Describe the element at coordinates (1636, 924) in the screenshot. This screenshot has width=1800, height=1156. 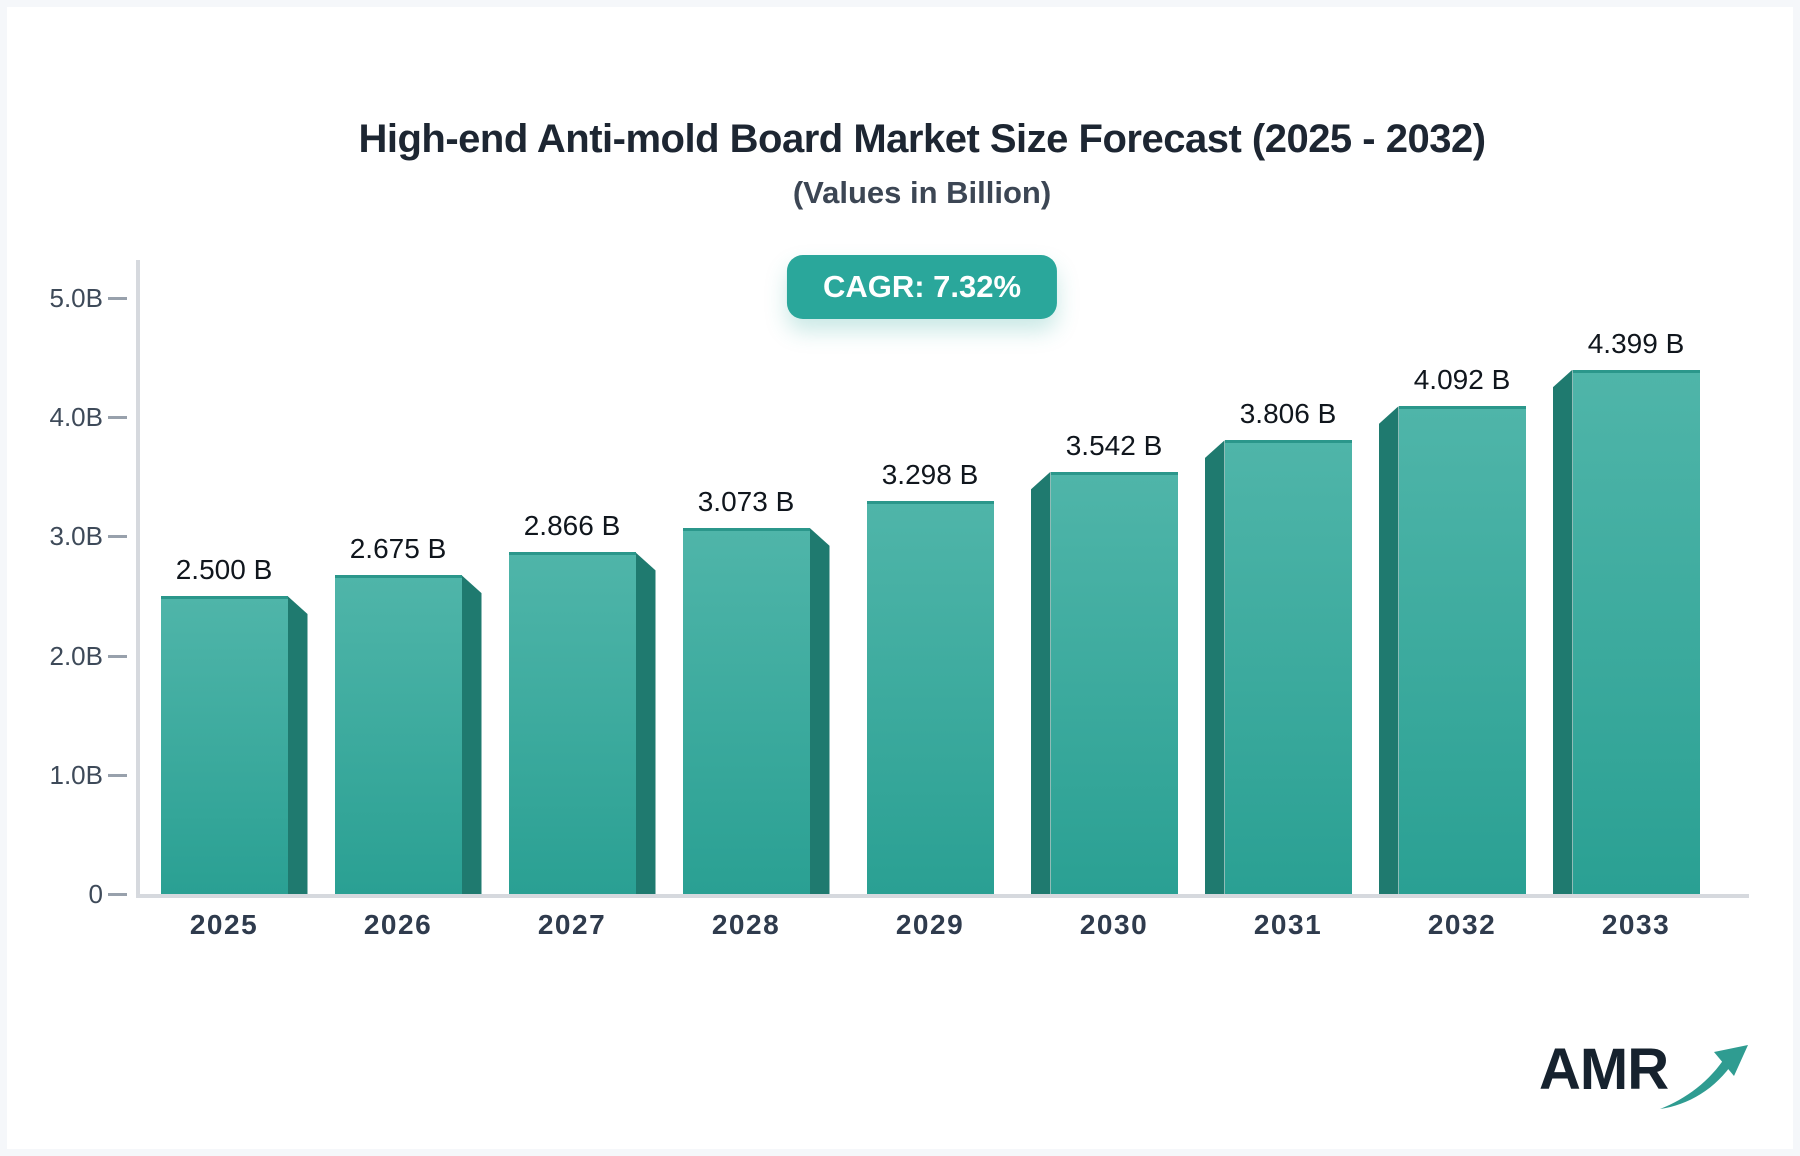
I see `x-tick-label: 2033` at that location.